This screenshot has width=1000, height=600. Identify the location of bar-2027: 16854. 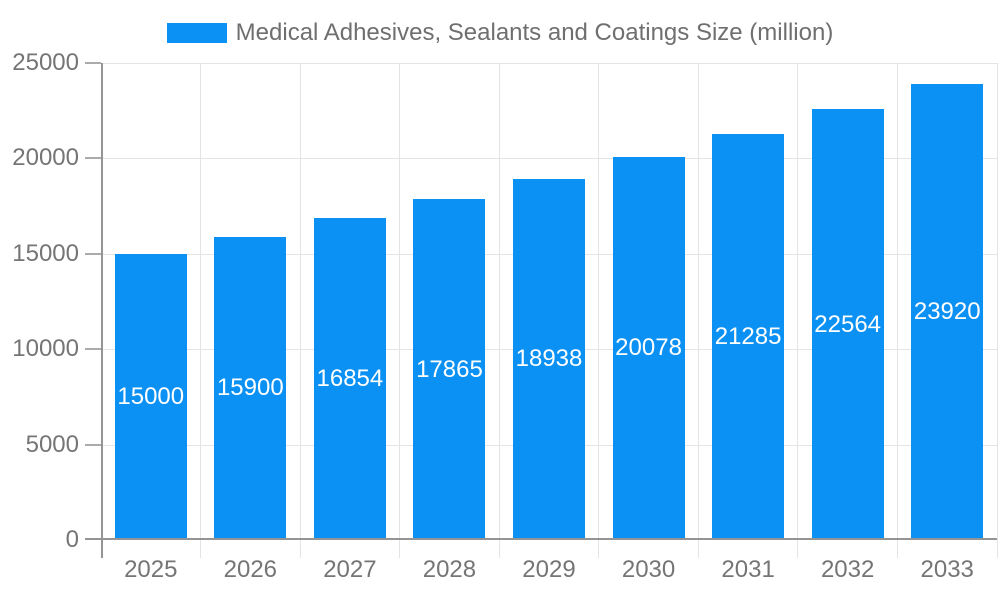
(349, 379).